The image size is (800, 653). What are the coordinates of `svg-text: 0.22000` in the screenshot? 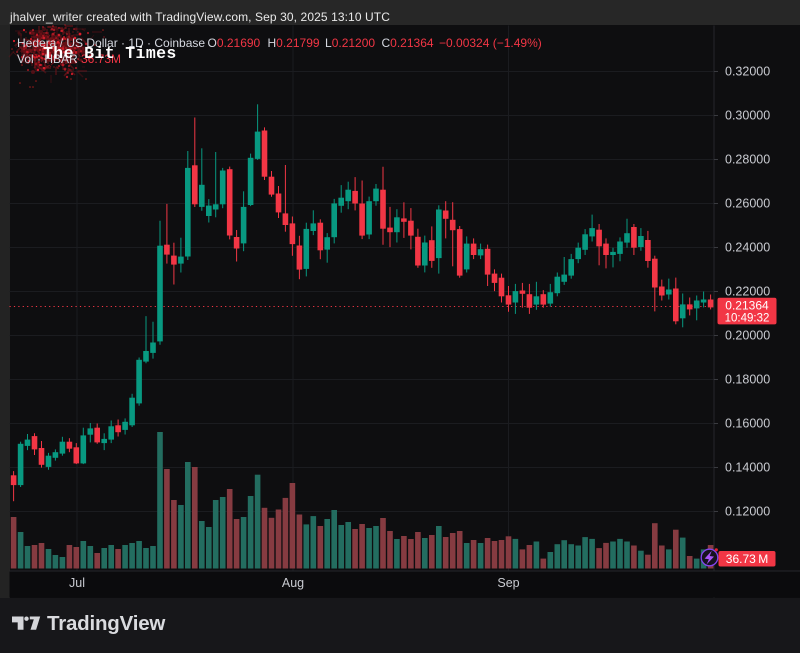 It's located at (747, 292).